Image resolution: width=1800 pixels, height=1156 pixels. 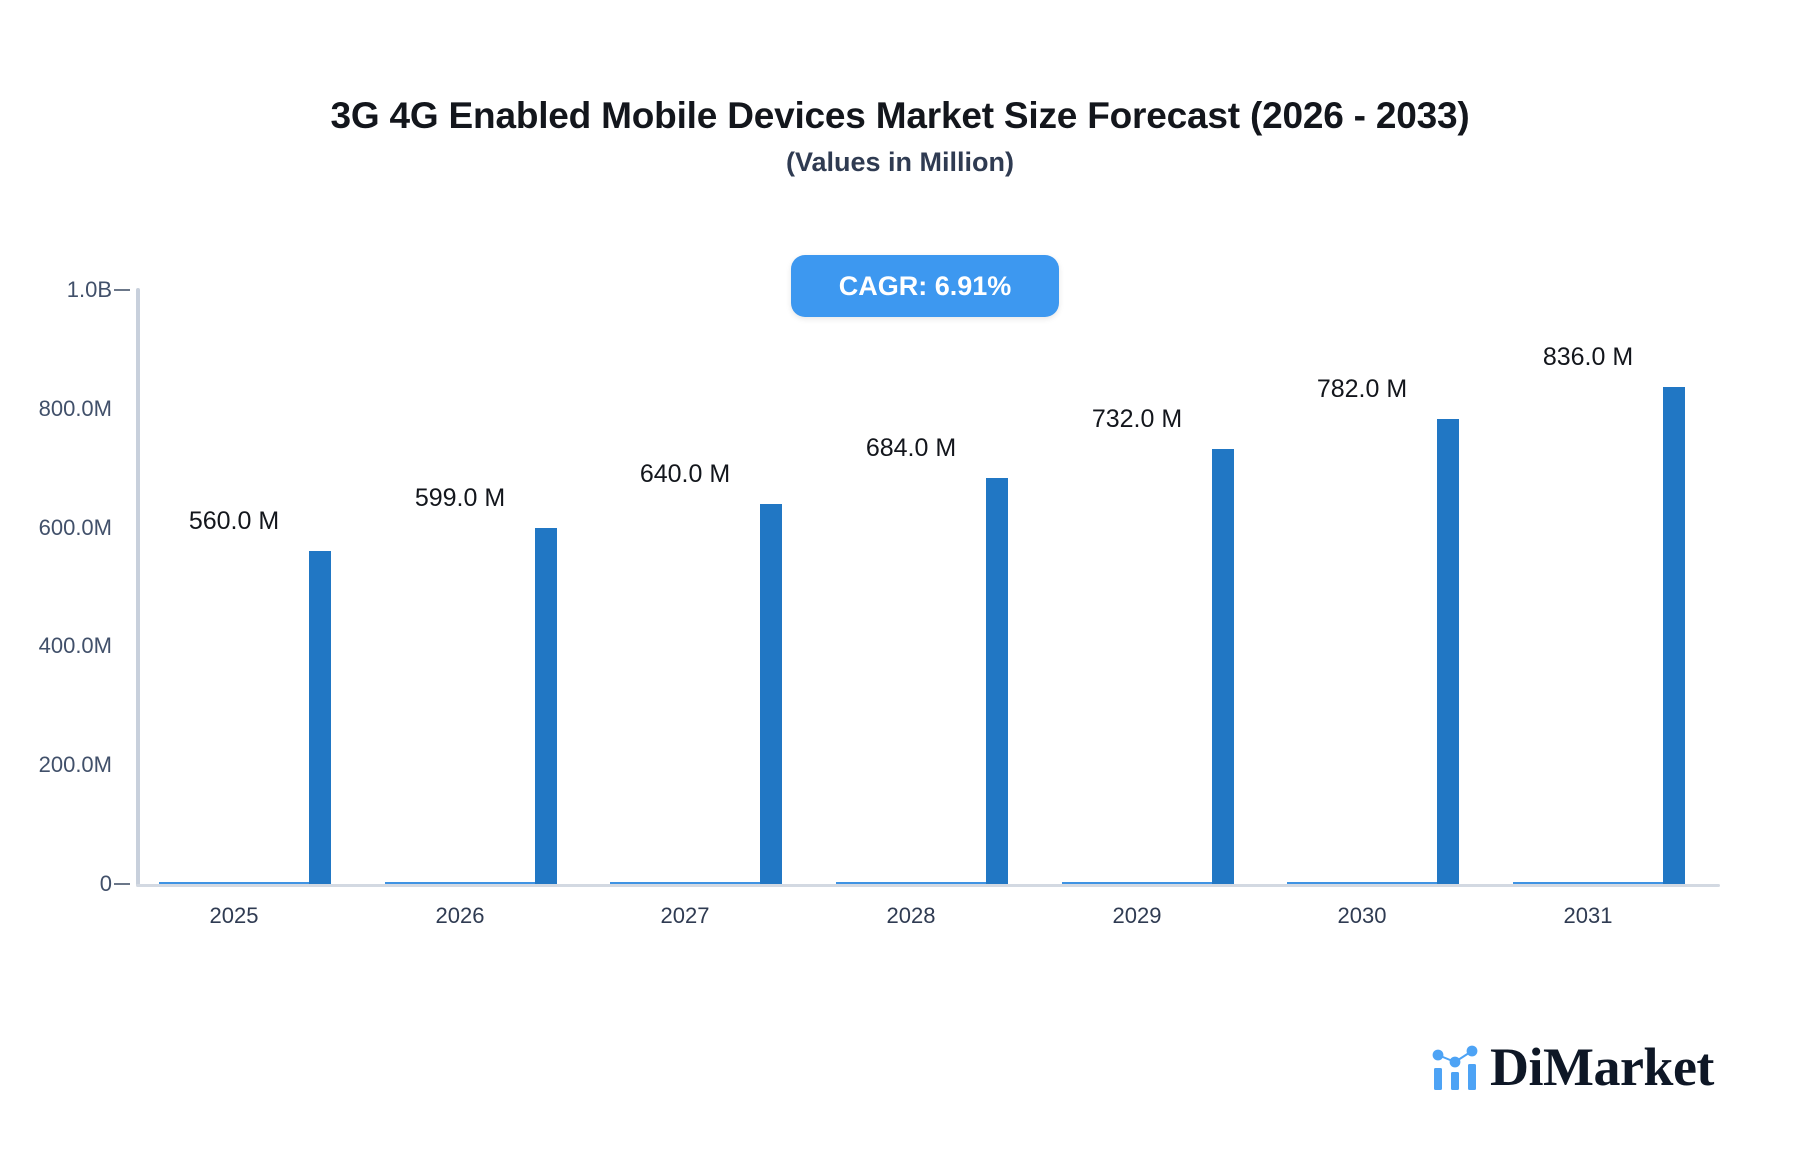 I want to click on bar-chart-dots-icon, so click(x=1455, y=1067).